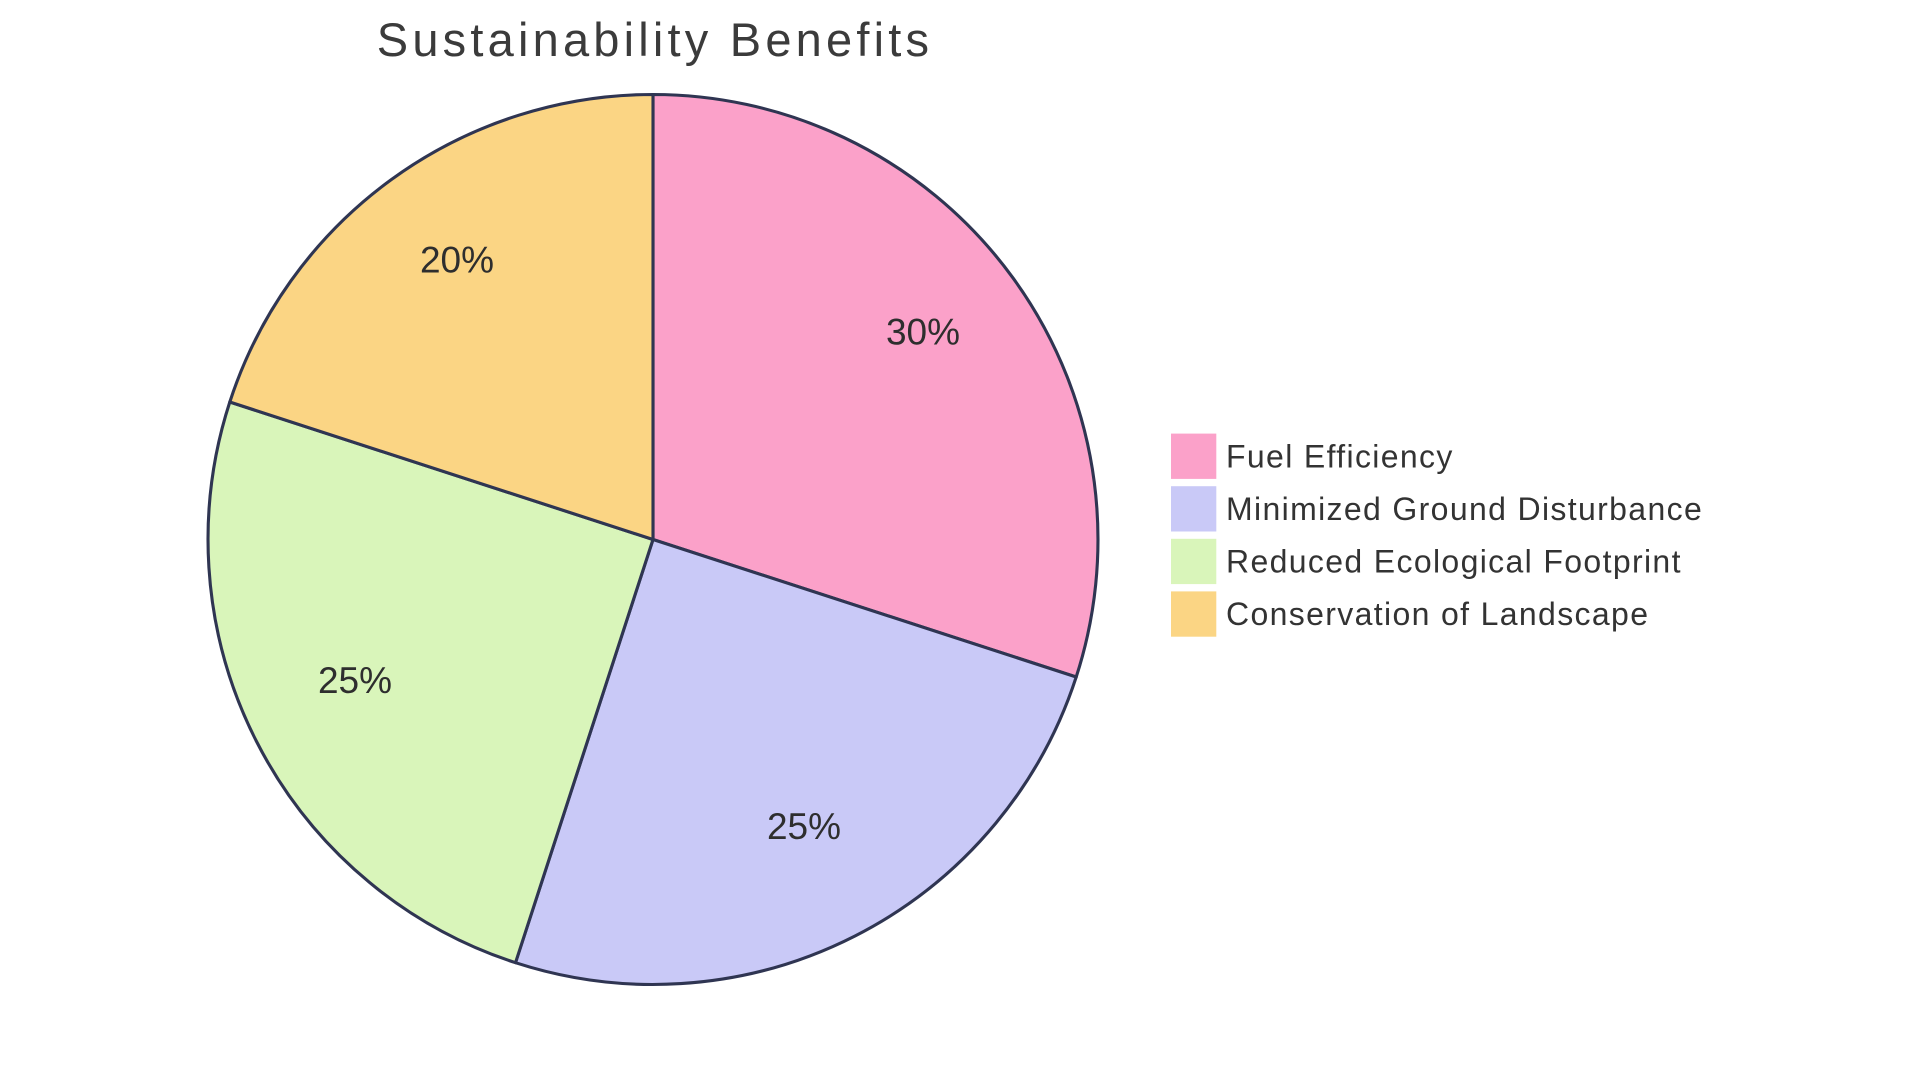 This screenshot has height=1083, width=1920. I want to click on svg-text: Sustainability Benefits, so click(655, 39).